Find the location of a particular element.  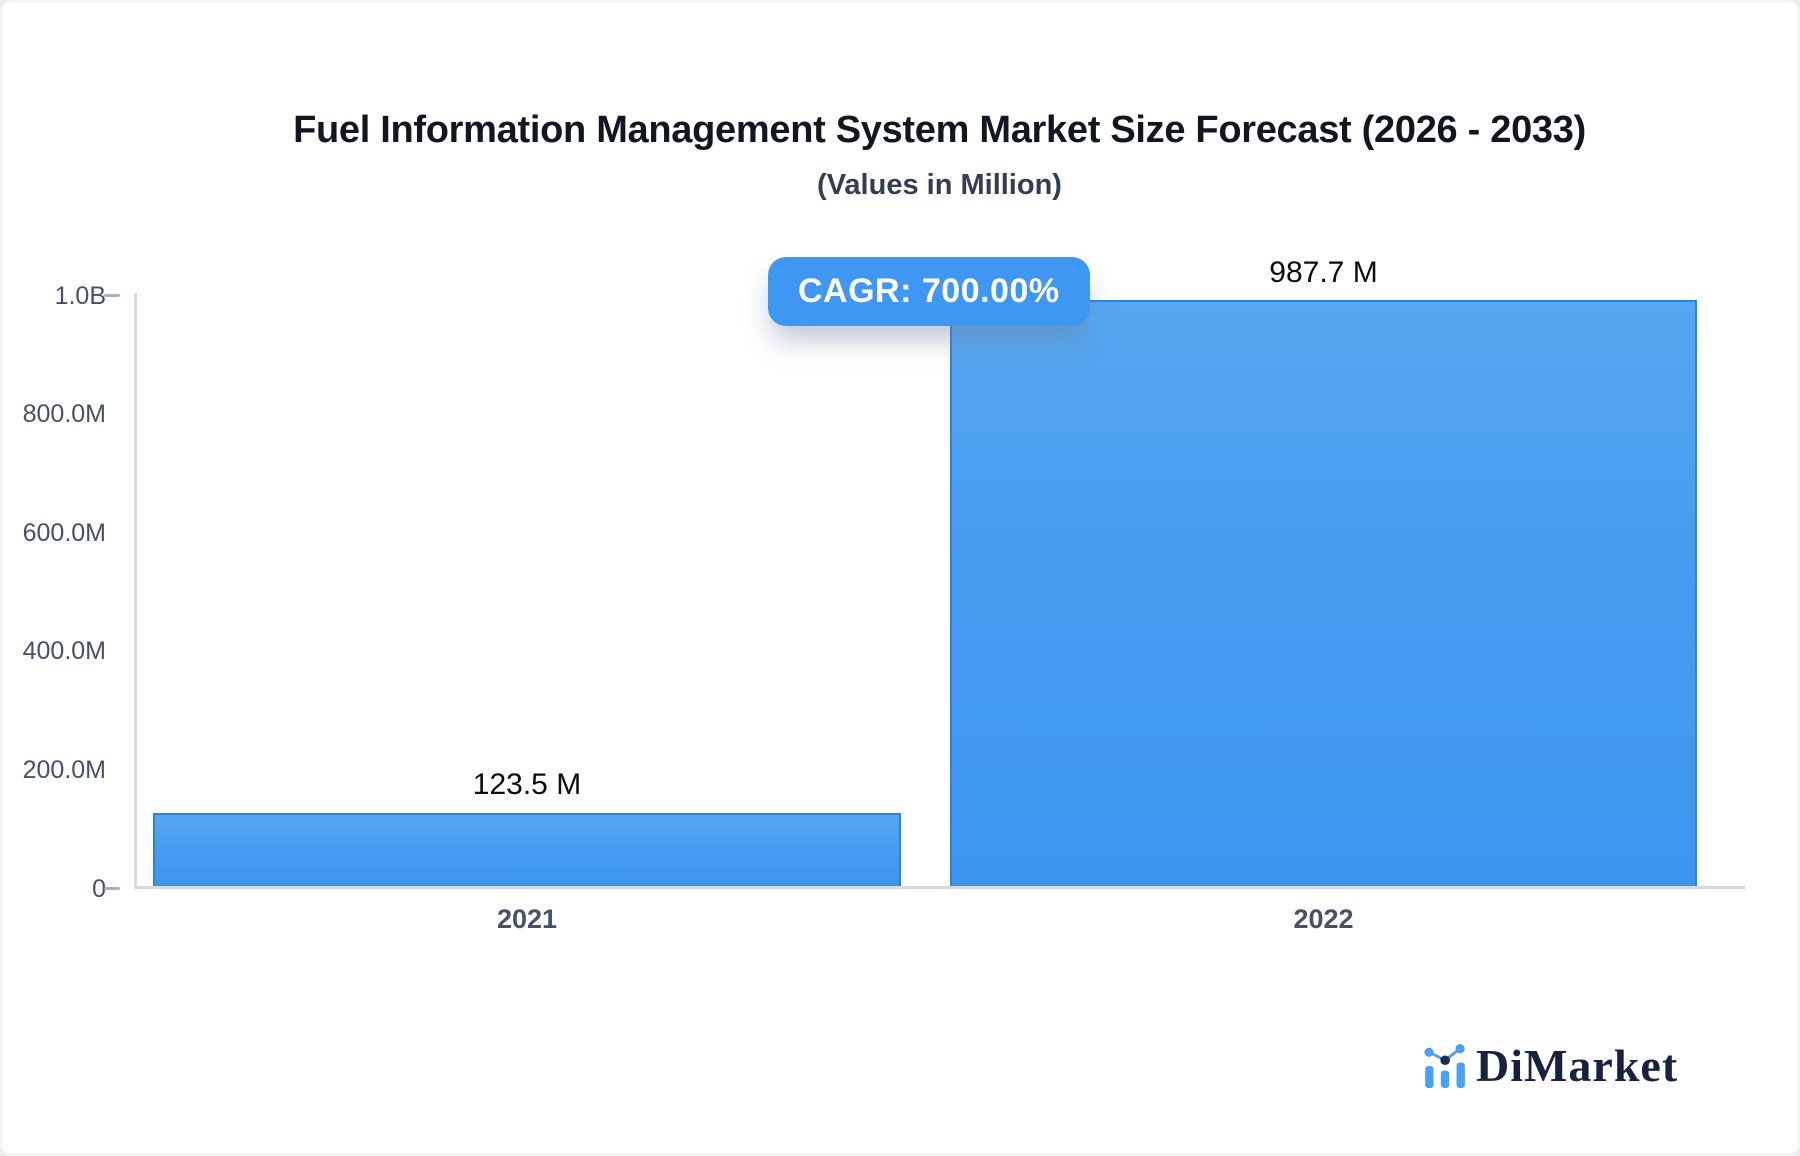

y-axis-tick-label: 200.0M is located at coordinates (64, 769).